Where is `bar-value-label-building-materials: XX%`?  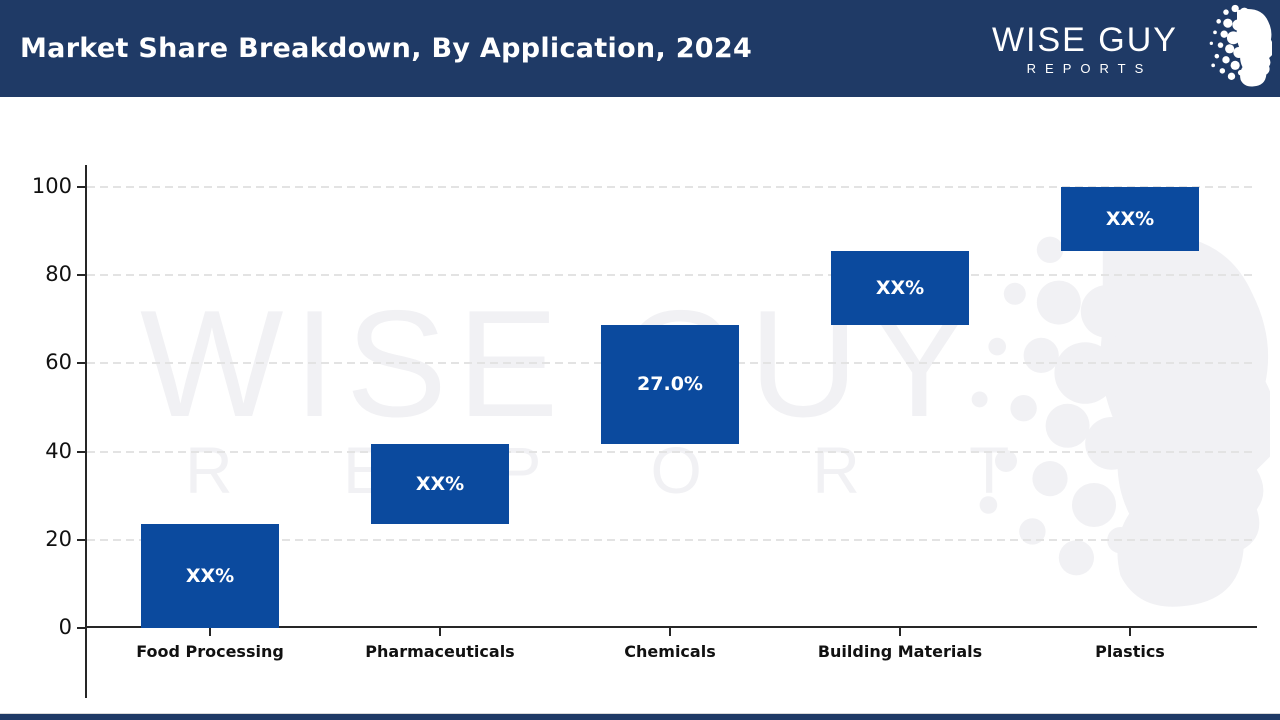
bar-value-label-building-materials: XX% is located at coordinates (900, 287).